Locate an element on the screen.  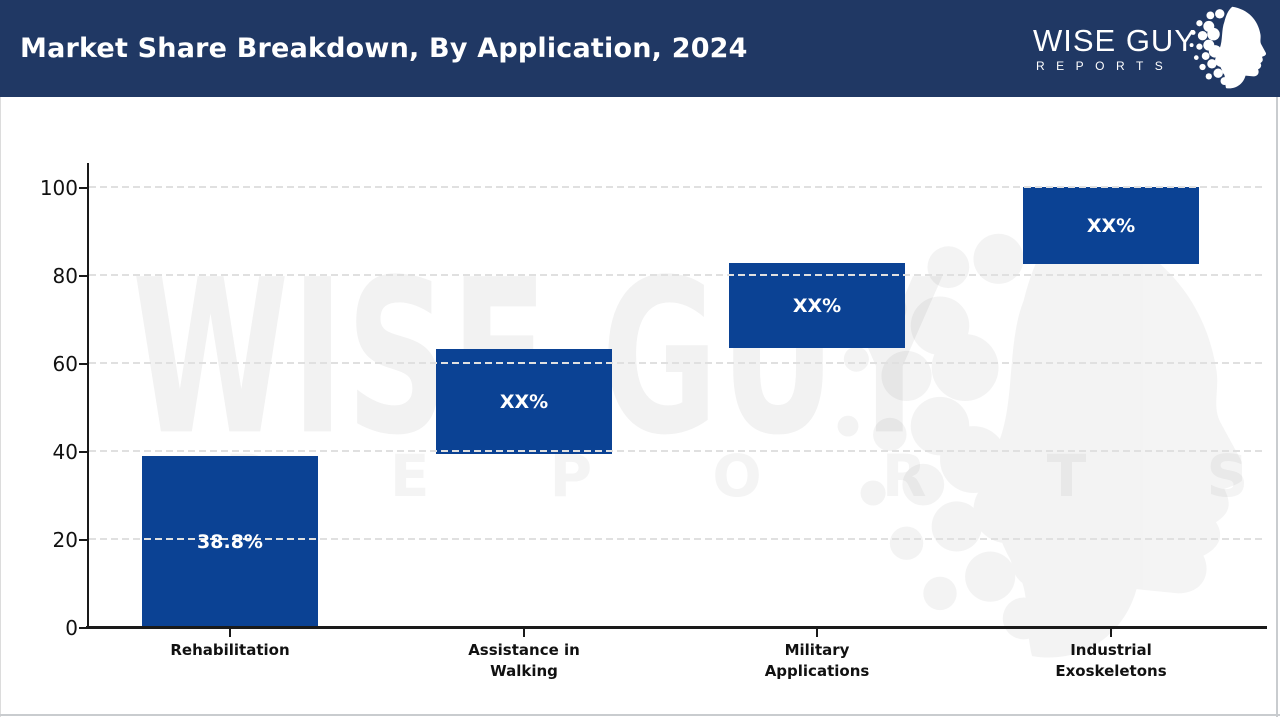
x-axis-line is located at coordinates (676, 627).